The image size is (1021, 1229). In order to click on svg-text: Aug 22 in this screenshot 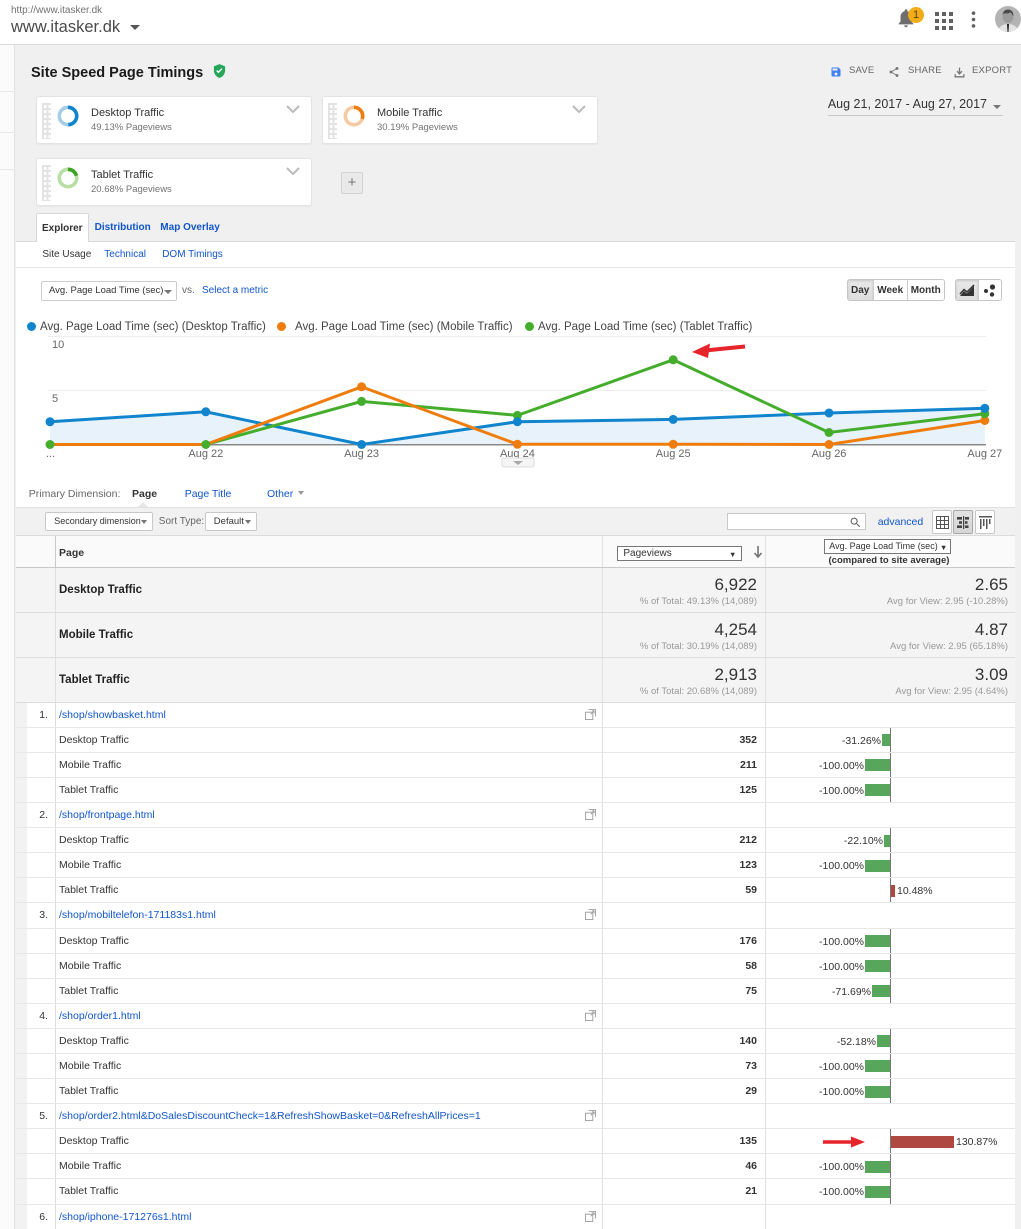, I will do `click(205, 454)`.